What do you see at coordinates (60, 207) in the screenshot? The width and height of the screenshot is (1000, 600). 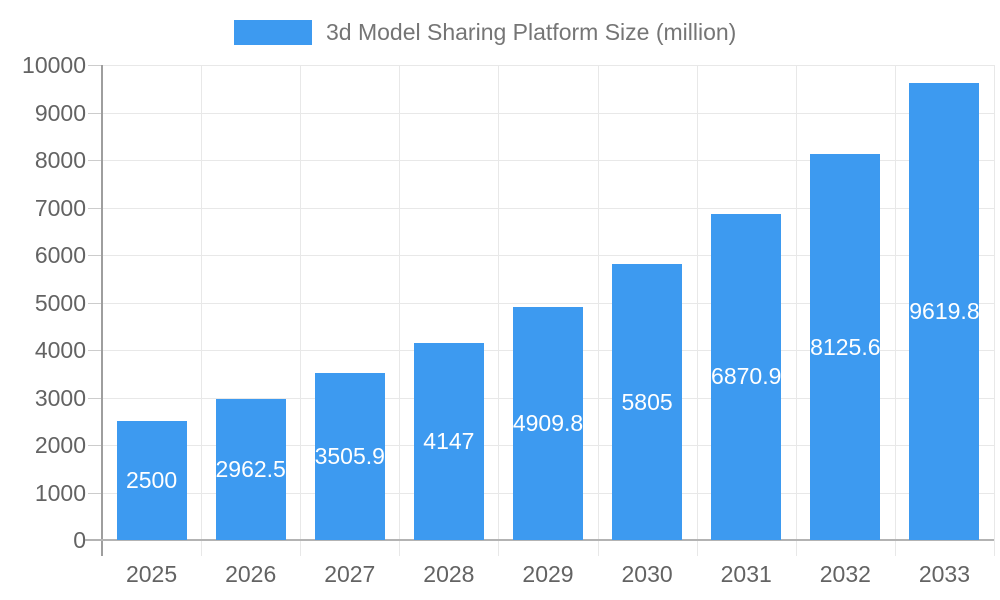 I see `y-tick-label: 7000` at bounding box center [60, 207].